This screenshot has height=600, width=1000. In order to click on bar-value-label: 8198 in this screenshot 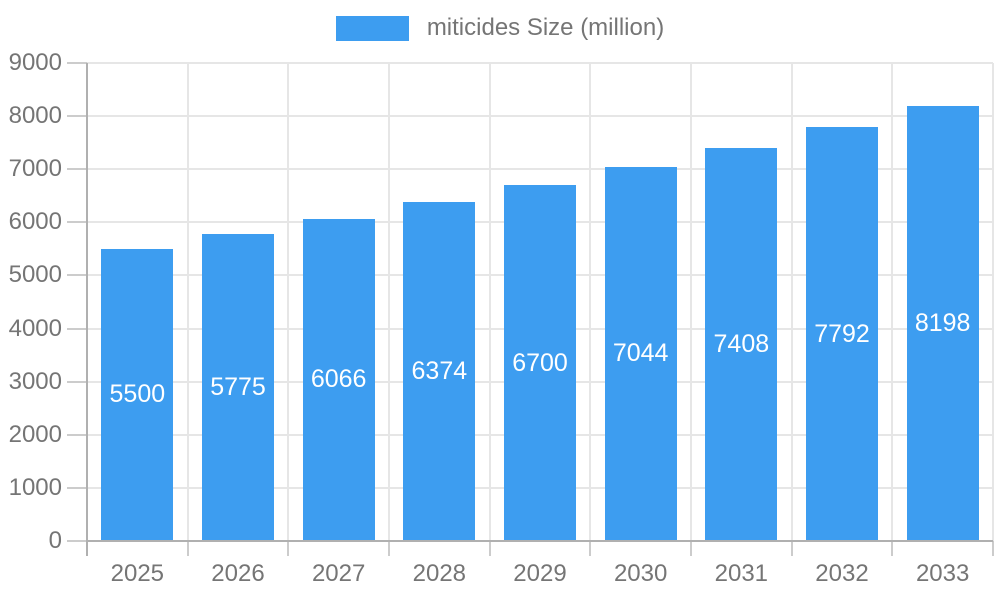, I will do `click(942, 322)`.